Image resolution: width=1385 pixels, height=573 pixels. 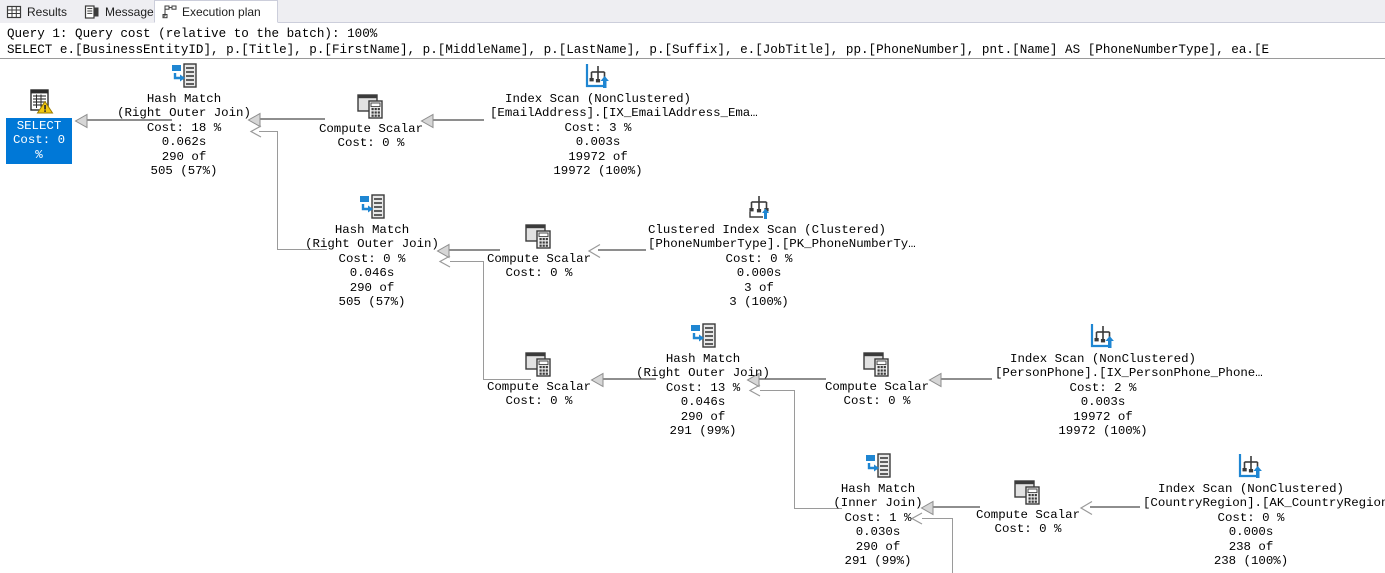 I want to click on select-result-icon, so click(x=39, y=102).